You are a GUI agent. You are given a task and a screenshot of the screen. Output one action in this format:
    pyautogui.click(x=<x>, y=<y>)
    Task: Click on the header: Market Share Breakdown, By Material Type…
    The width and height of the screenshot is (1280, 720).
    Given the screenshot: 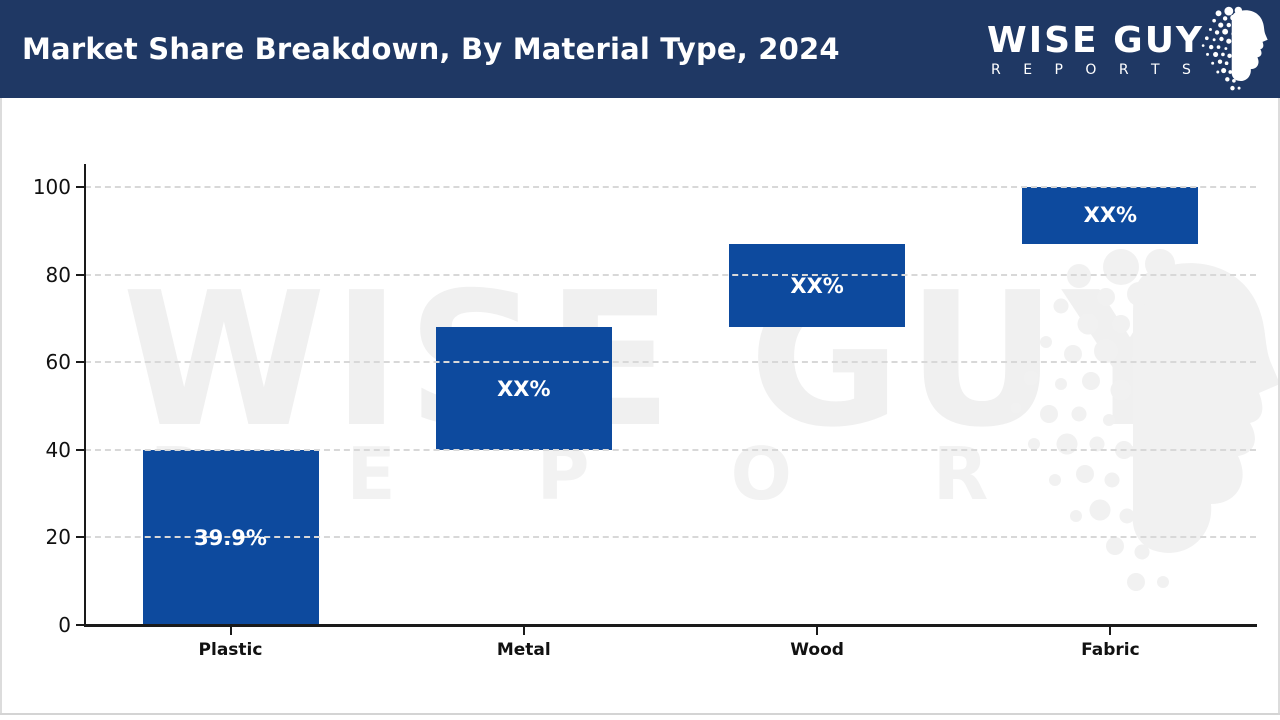 What is the action you would take?
    pyautogui.click(x=640, y=49)
    